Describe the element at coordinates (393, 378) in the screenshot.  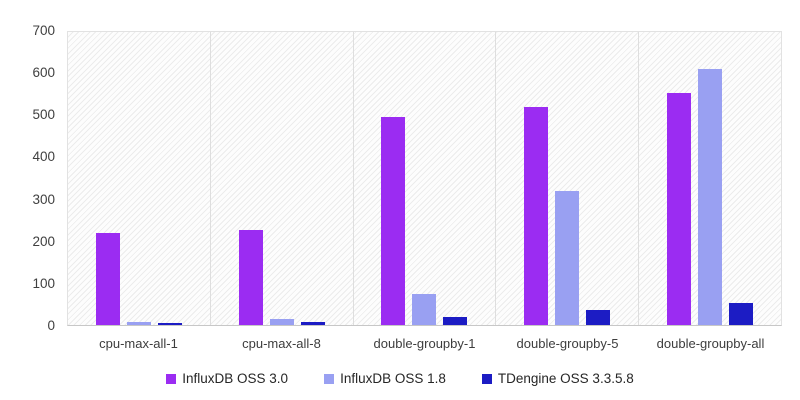
I see `legend-label: InfluxDB OSS 1.8` at that location.